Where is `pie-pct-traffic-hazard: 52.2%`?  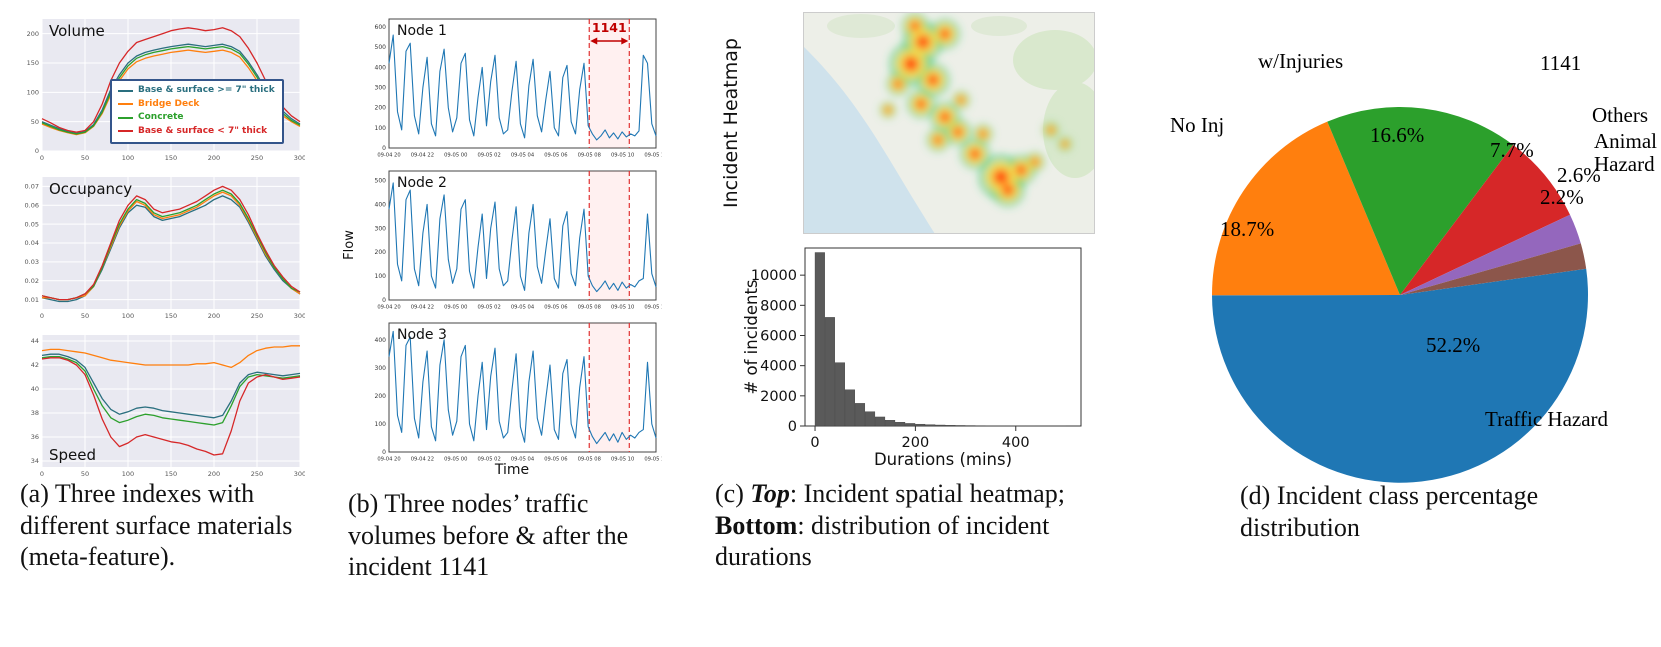 pie-pct-traffic-hazard: 52.2% is located at coordinates (1453, 345).